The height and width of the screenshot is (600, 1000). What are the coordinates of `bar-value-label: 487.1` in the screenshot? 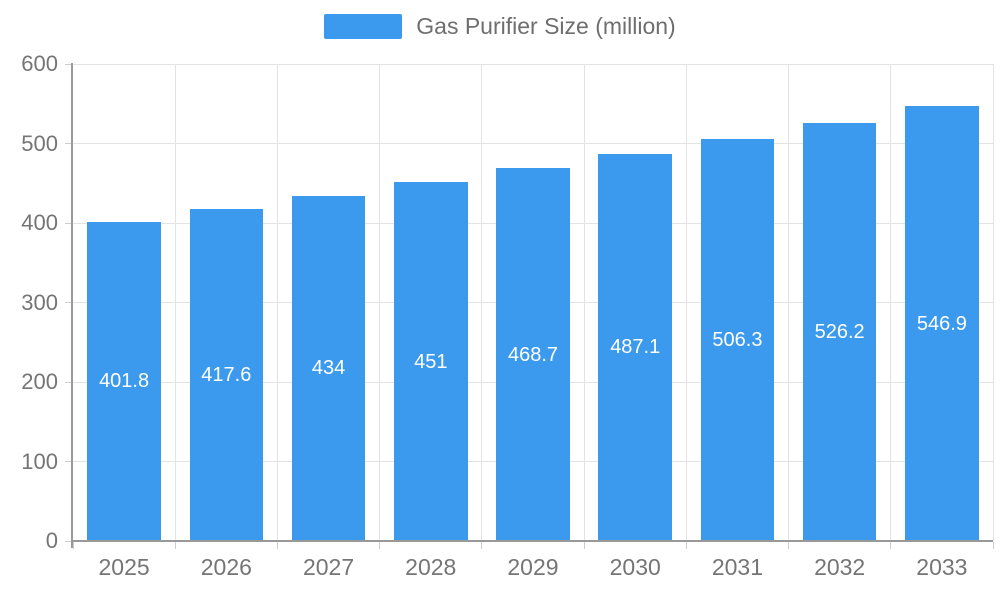 It's located at (635, 347).